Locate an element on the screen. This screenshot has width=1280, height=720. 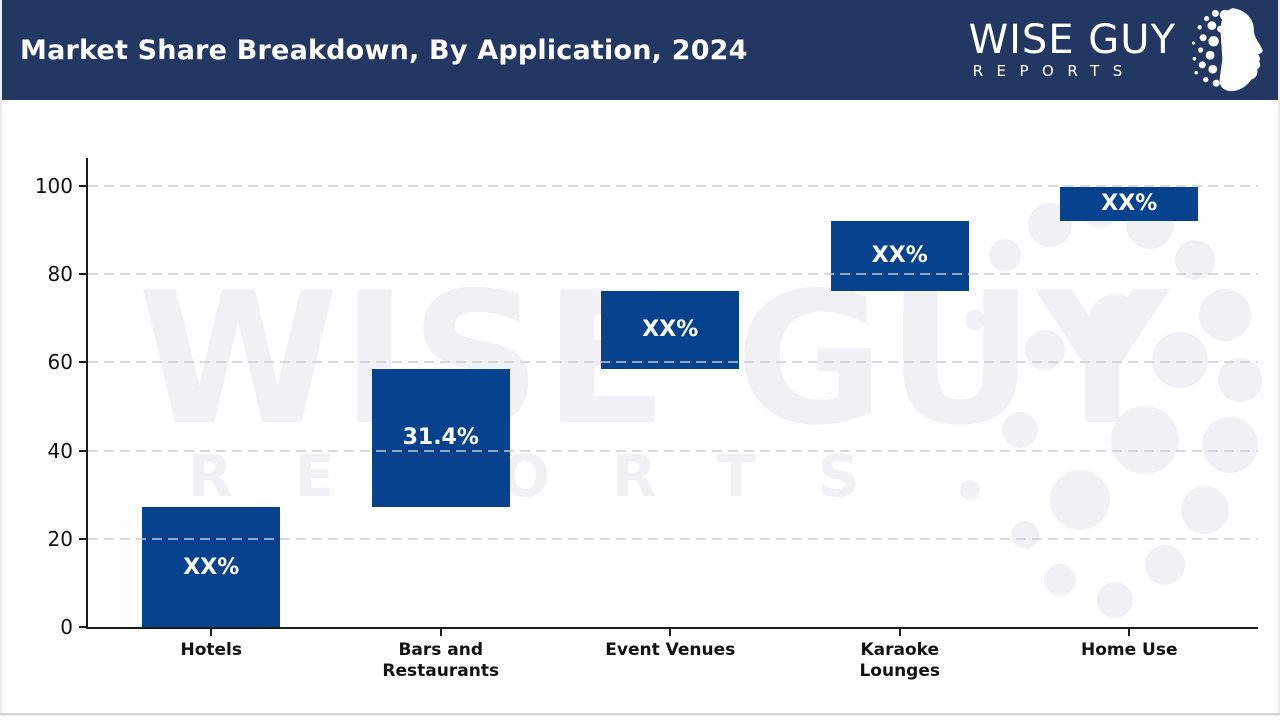
y-axis-label: 60 is located at coordinates (60, 362).